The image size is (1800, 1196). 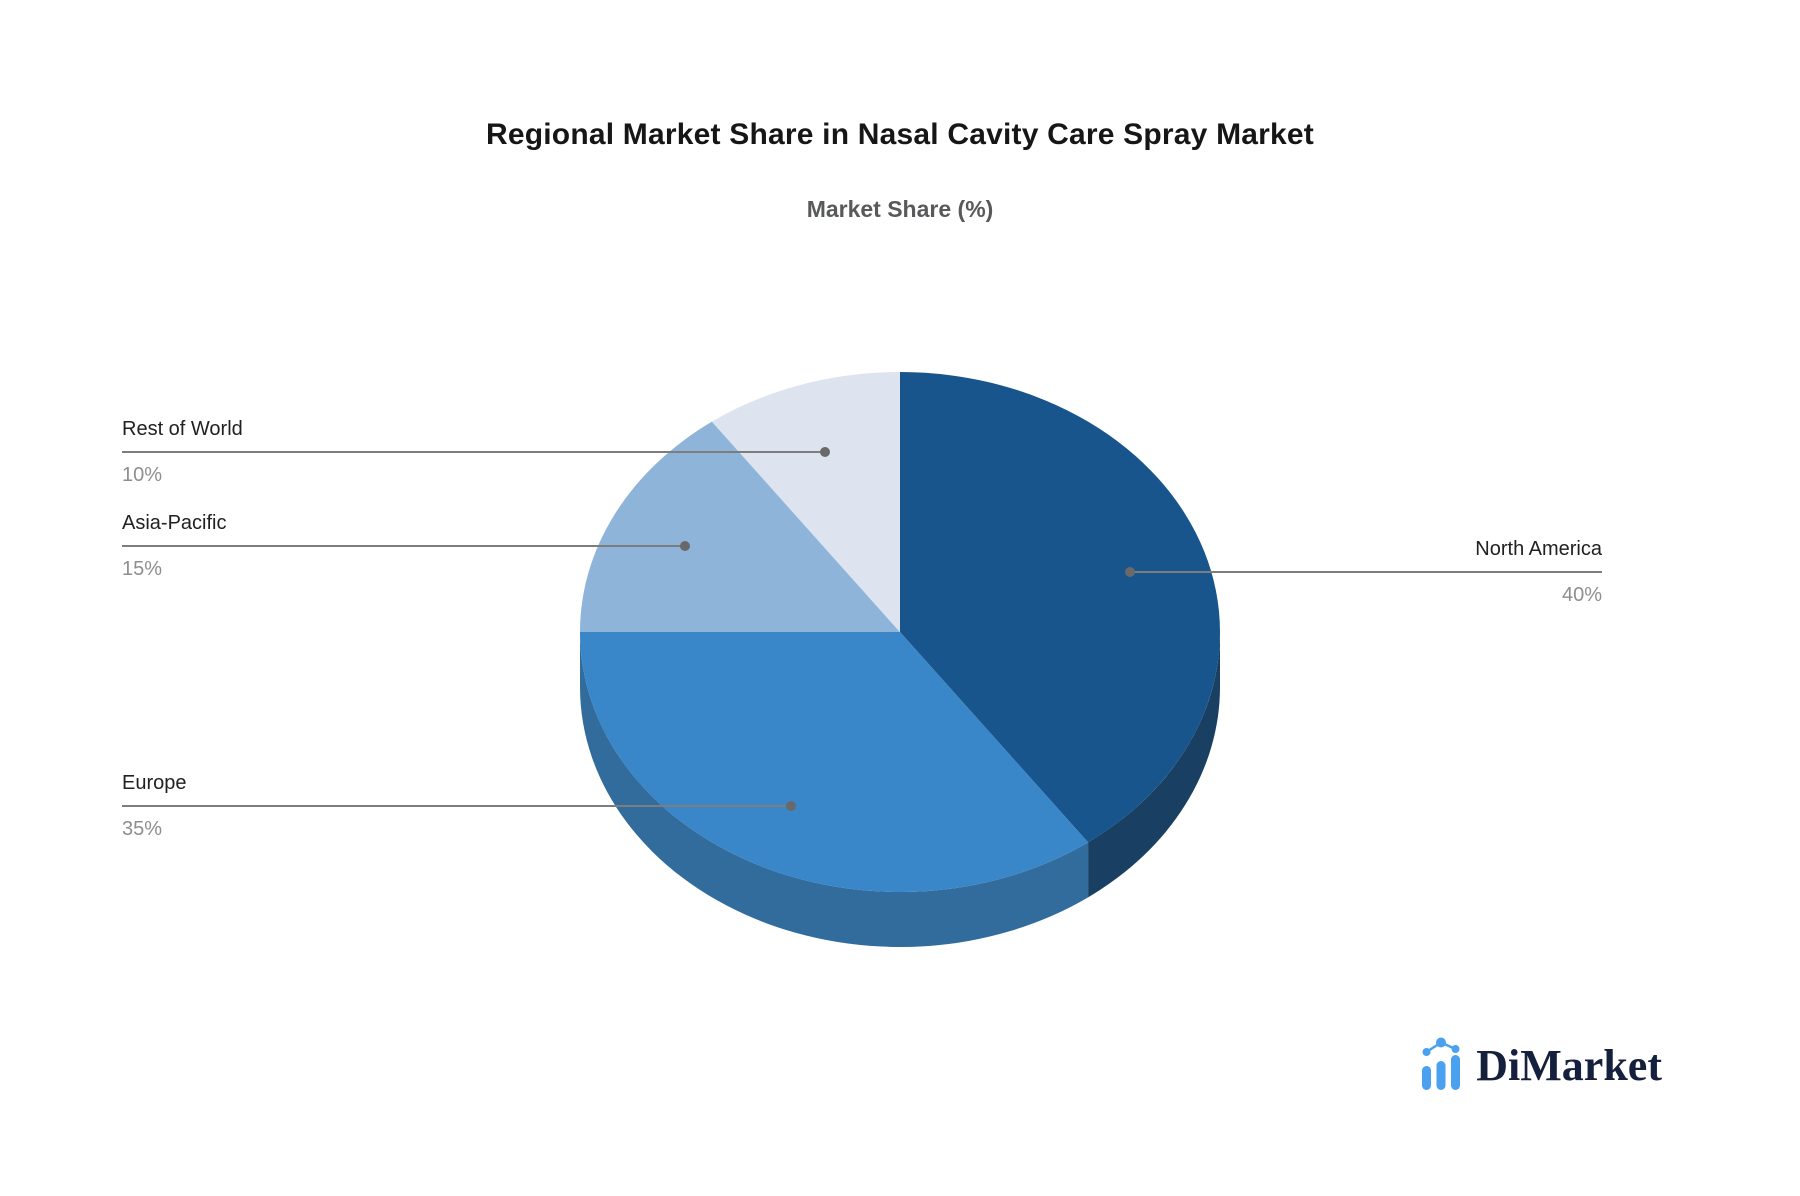 I want to click on dimarket-logo: DiMarket, so click(x=1540, y=1064).